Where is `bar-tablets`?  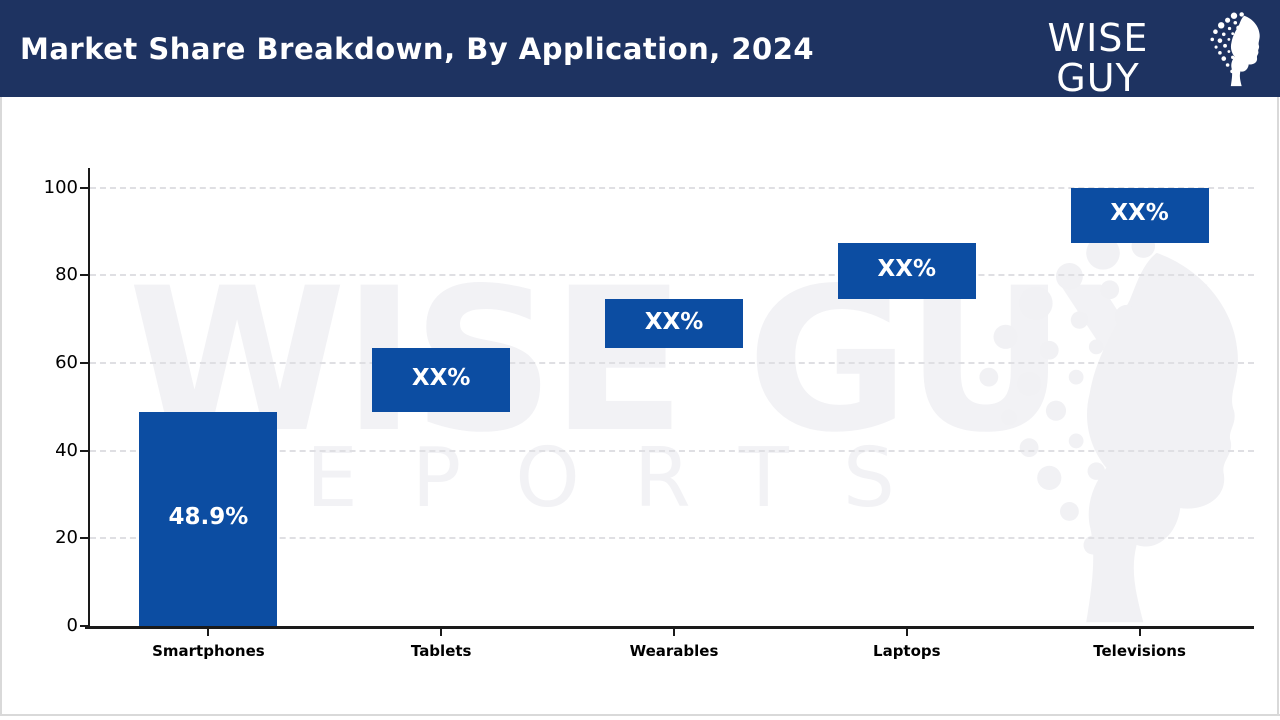
bar-tablets is located at coordinates (441, 379).